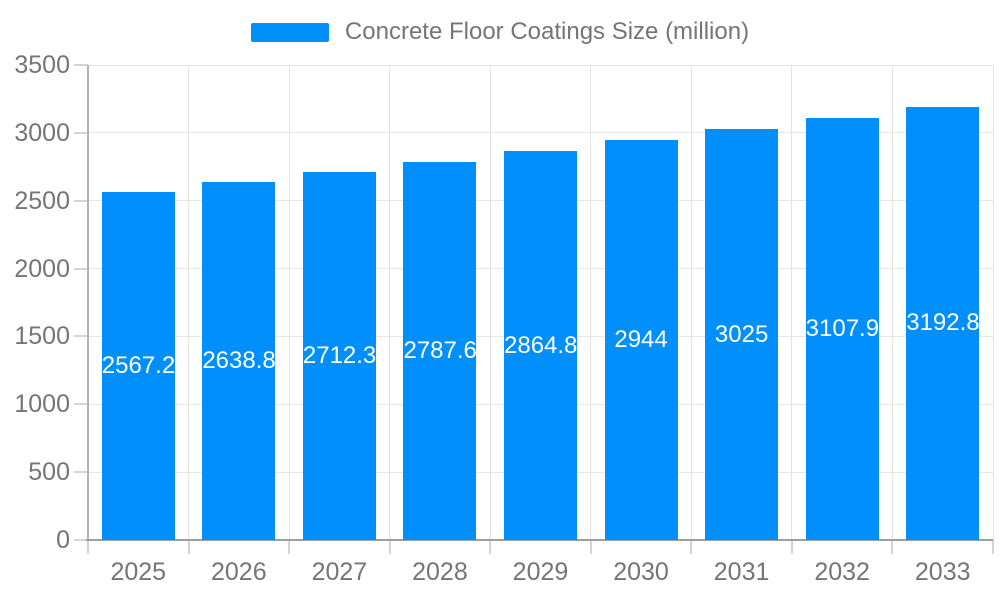 This screenshot has width=1000, height=600. I want to click on x-axis-label: 2033, so click(942, 572).